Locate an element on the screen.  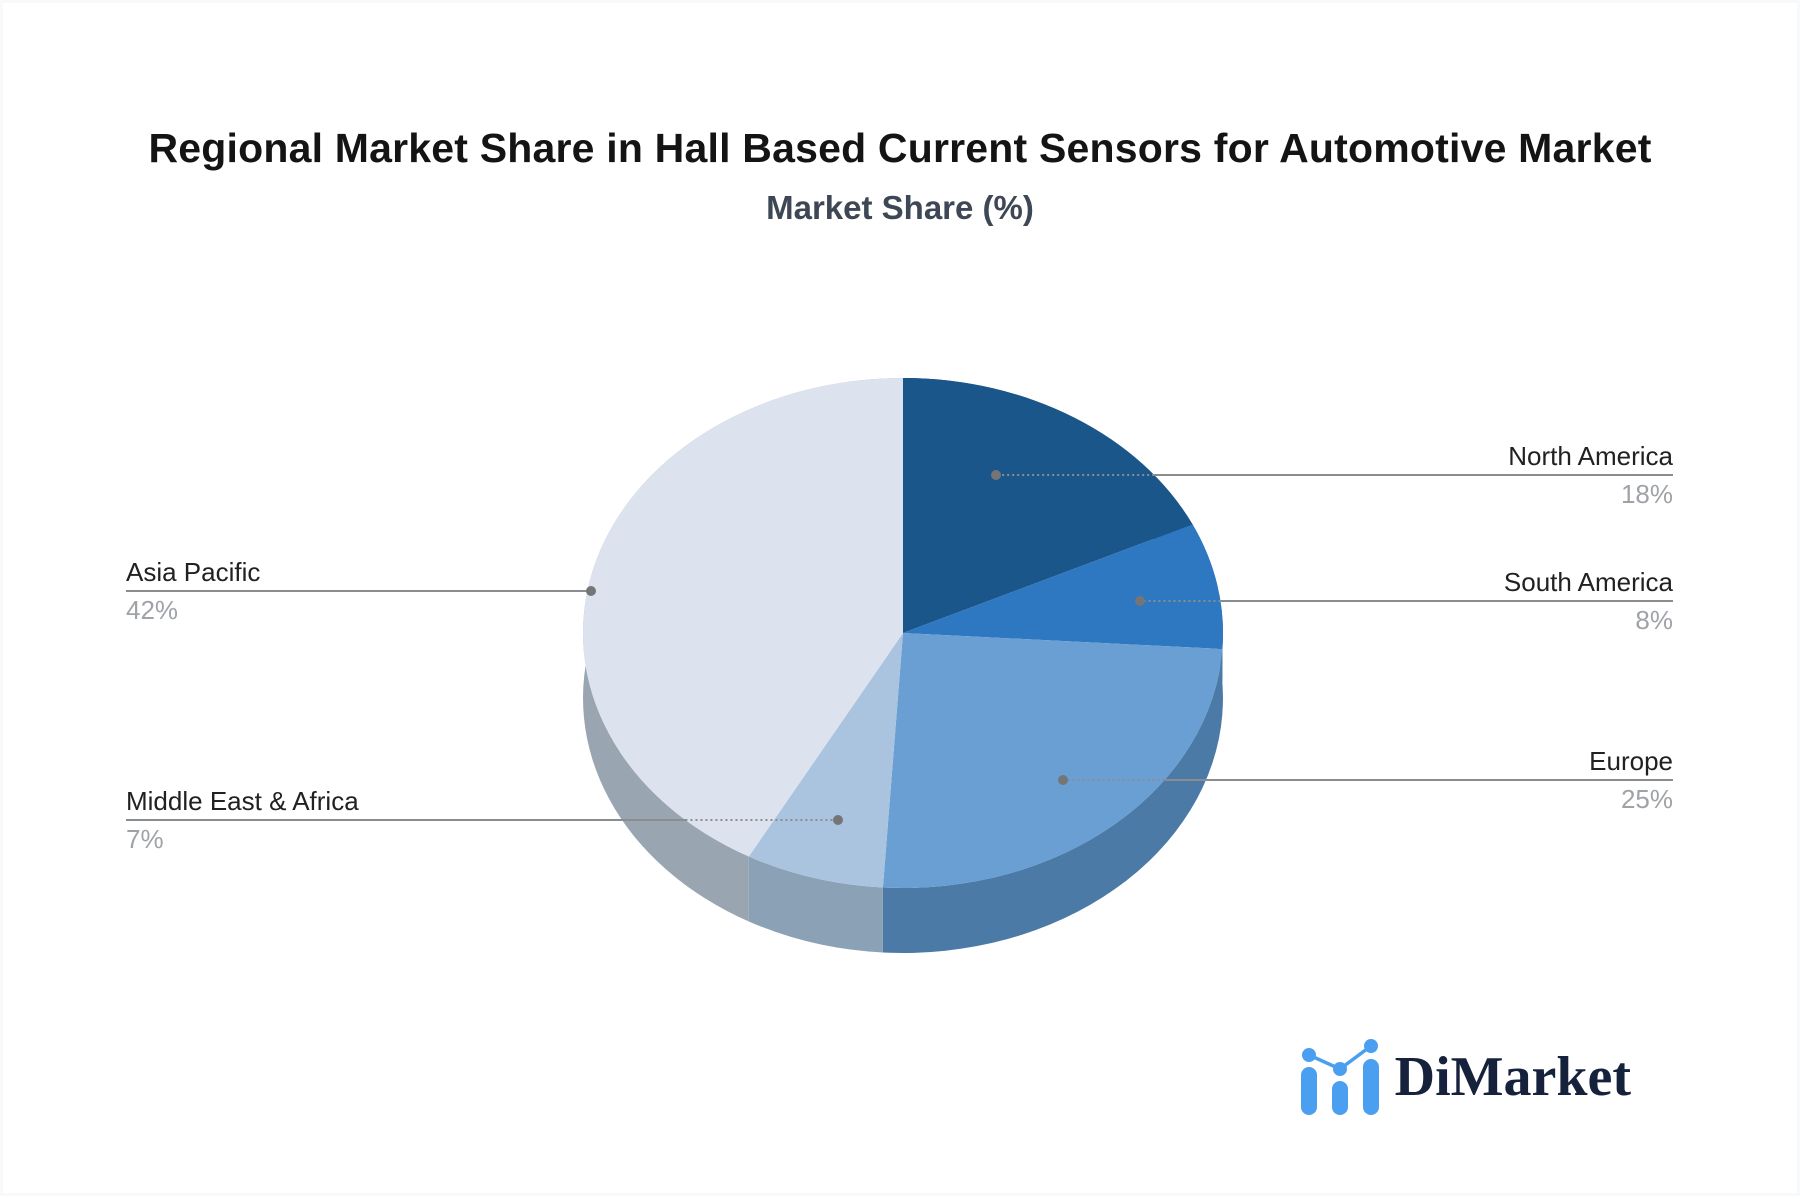
brand-logo: DiMarket is located at coordinates (1465, 1077).